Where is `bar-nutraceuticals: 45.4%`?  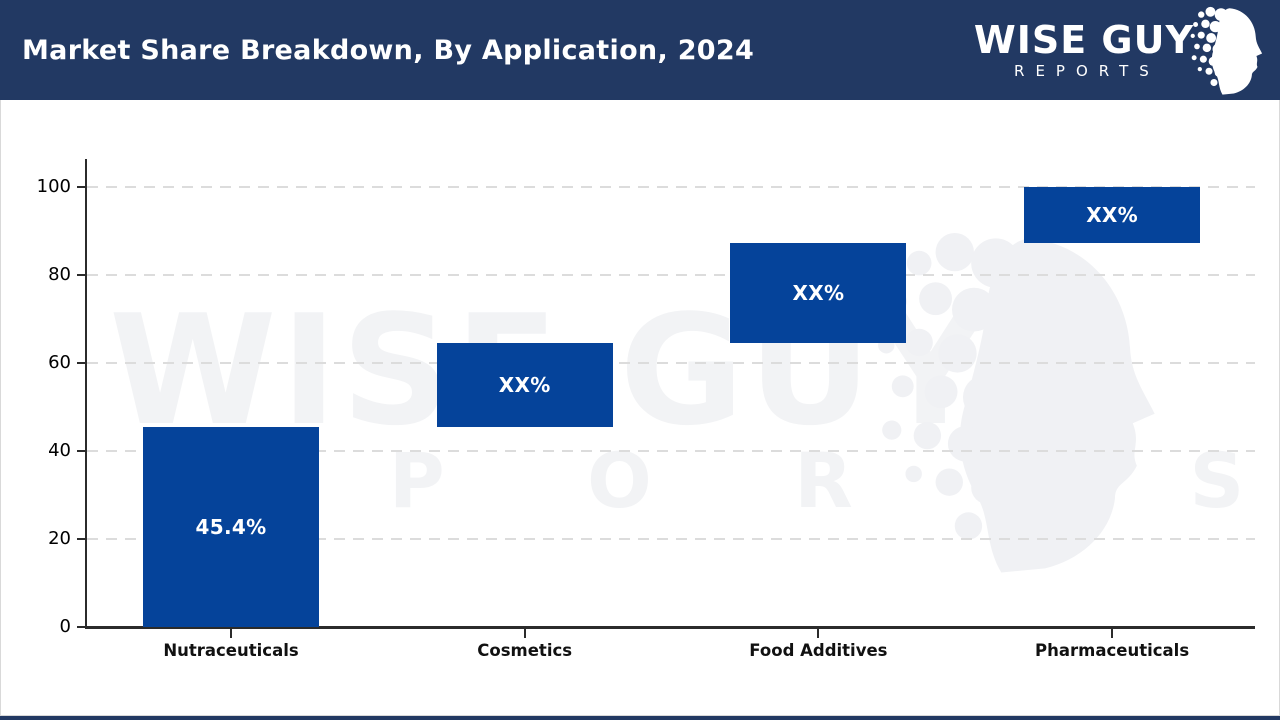
bar-nutraceuticals: 45.4% is located at coordinates (231, 527).